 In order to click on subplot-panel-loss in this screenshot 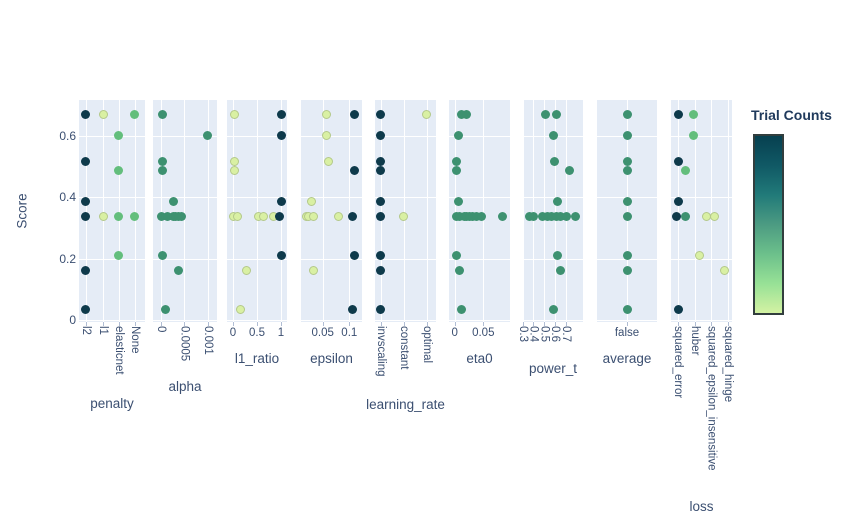, I will do `click(701, 211)`.